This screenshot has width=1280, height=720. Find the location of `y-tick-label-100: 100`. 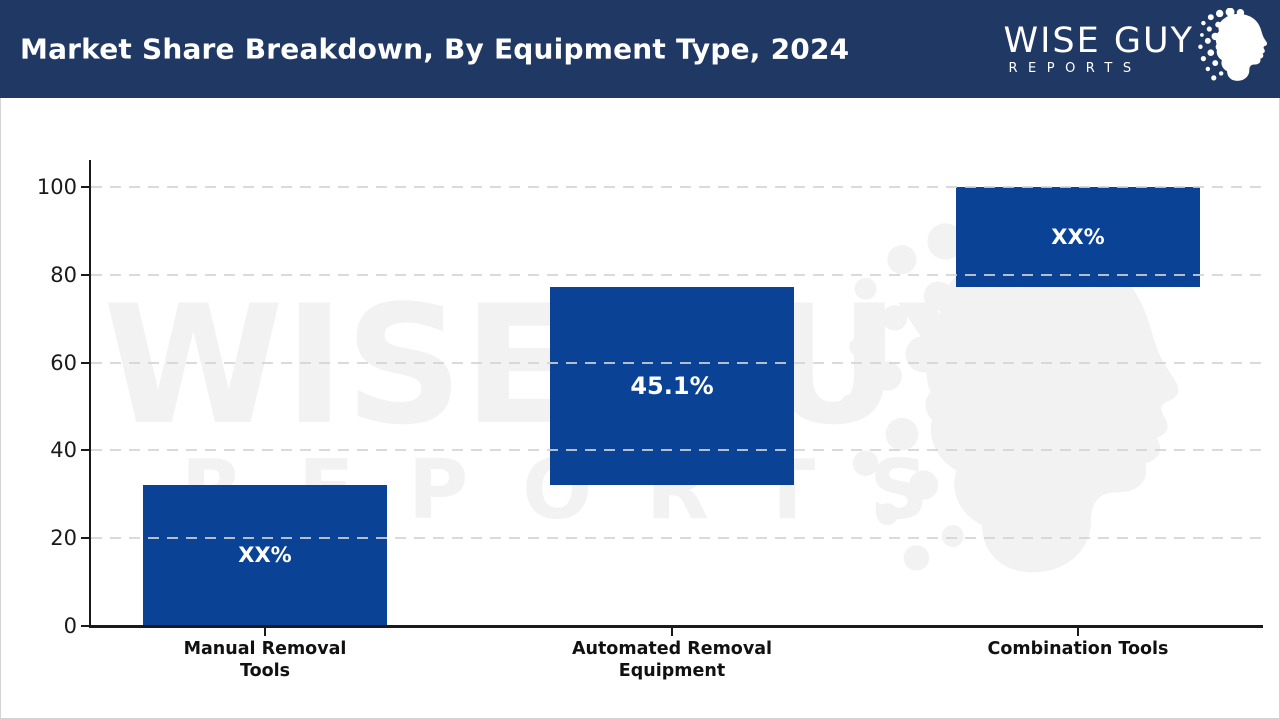

y-tick-label-100: 100 is located at coordinates (56, 187).